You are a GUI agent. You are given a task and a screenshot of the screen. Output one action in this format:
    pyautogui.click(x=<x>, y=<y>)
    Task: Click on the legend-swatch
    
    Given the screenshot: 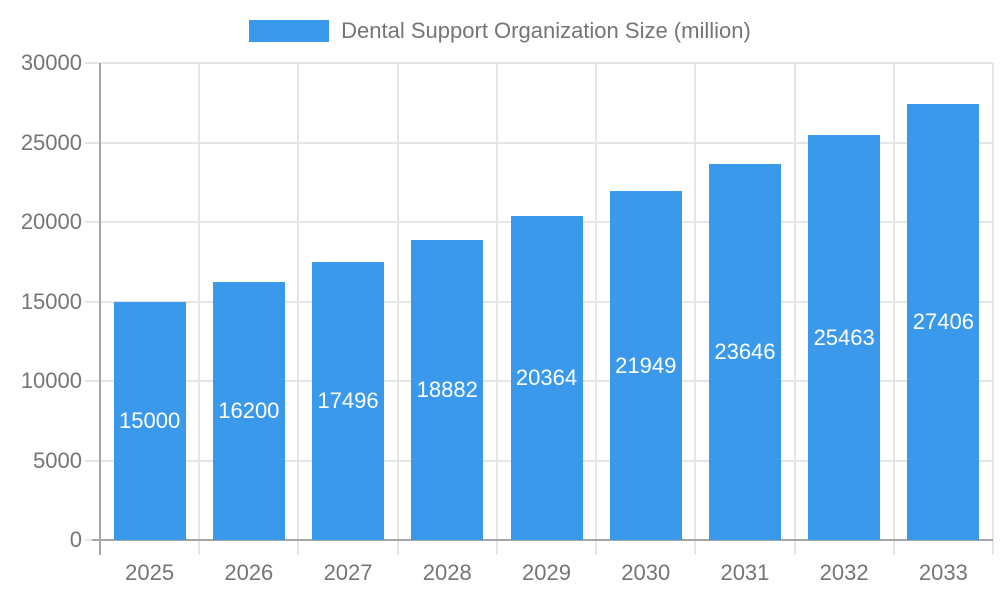 What is the action you would take?
    pyautogui.click(x=289, y=31)
    